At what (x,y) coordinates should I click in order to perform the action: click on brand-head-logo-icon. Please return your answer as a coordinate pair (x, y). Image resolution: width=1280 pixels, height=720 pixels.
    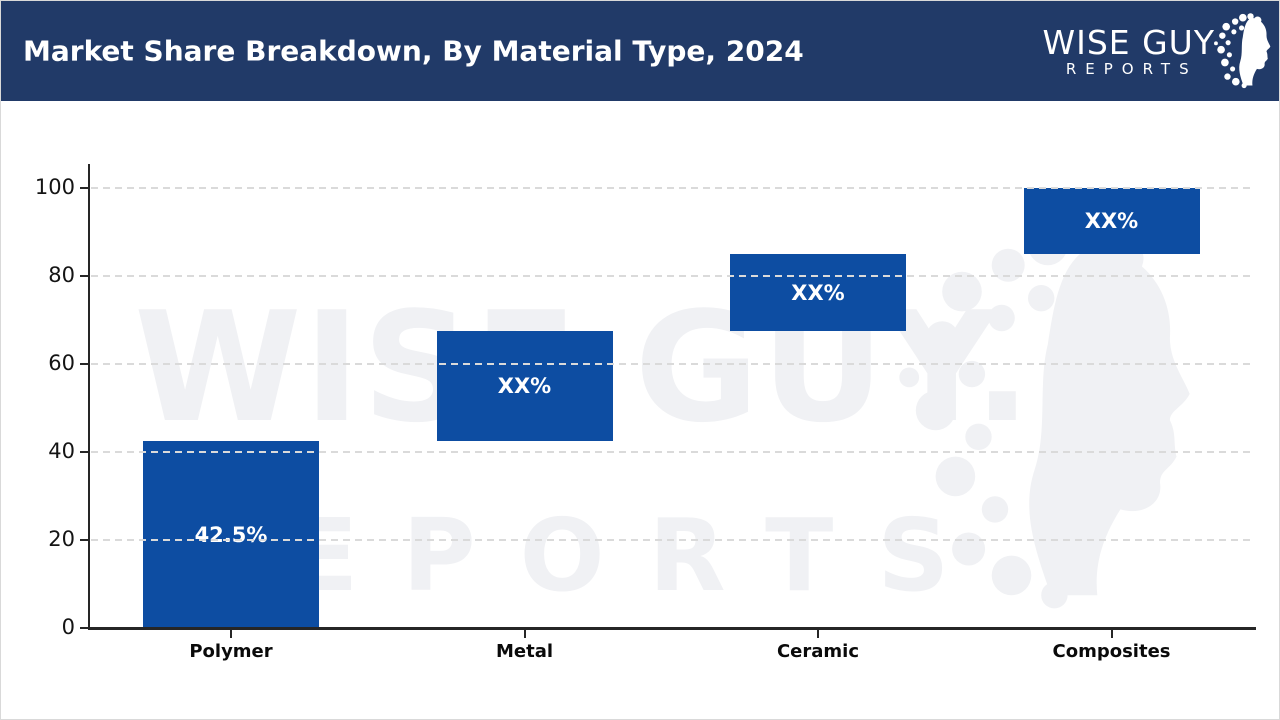
    Looking at the image, I should click on (1242, 51).